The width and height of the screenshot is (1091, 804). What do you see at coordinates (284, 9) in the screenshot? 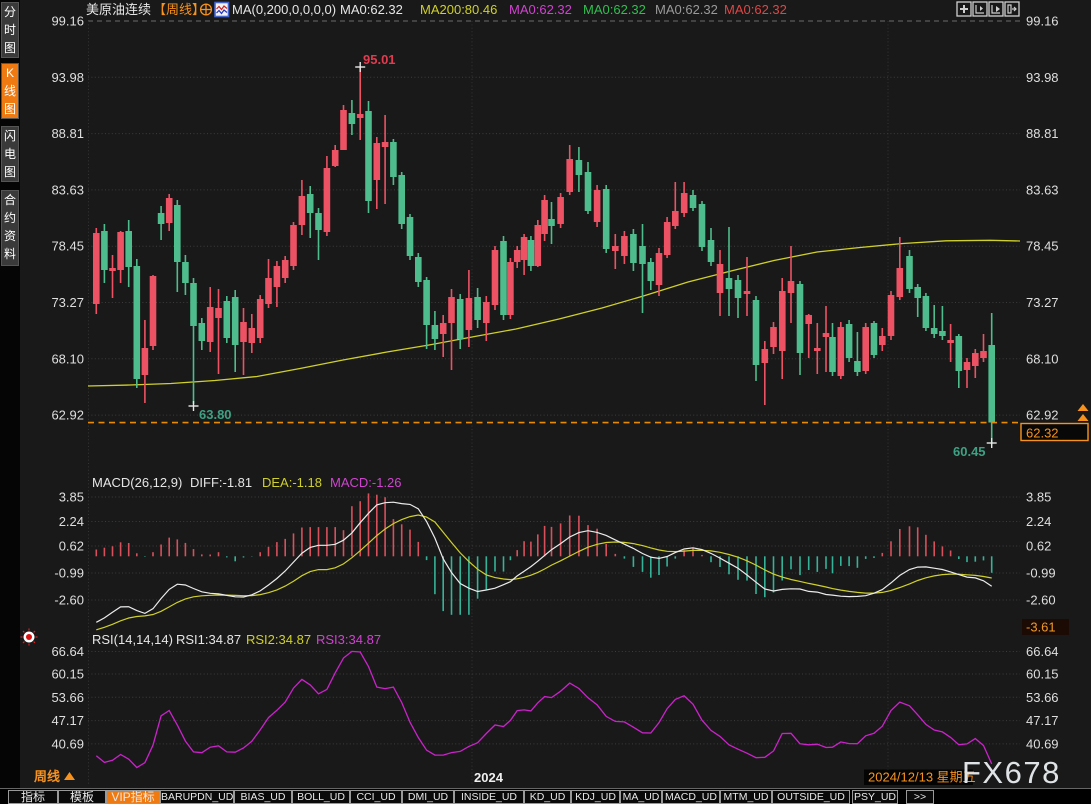
I see `svg-text: MA(0,200,0,0,0,0)` at bounding box center [284, 9].